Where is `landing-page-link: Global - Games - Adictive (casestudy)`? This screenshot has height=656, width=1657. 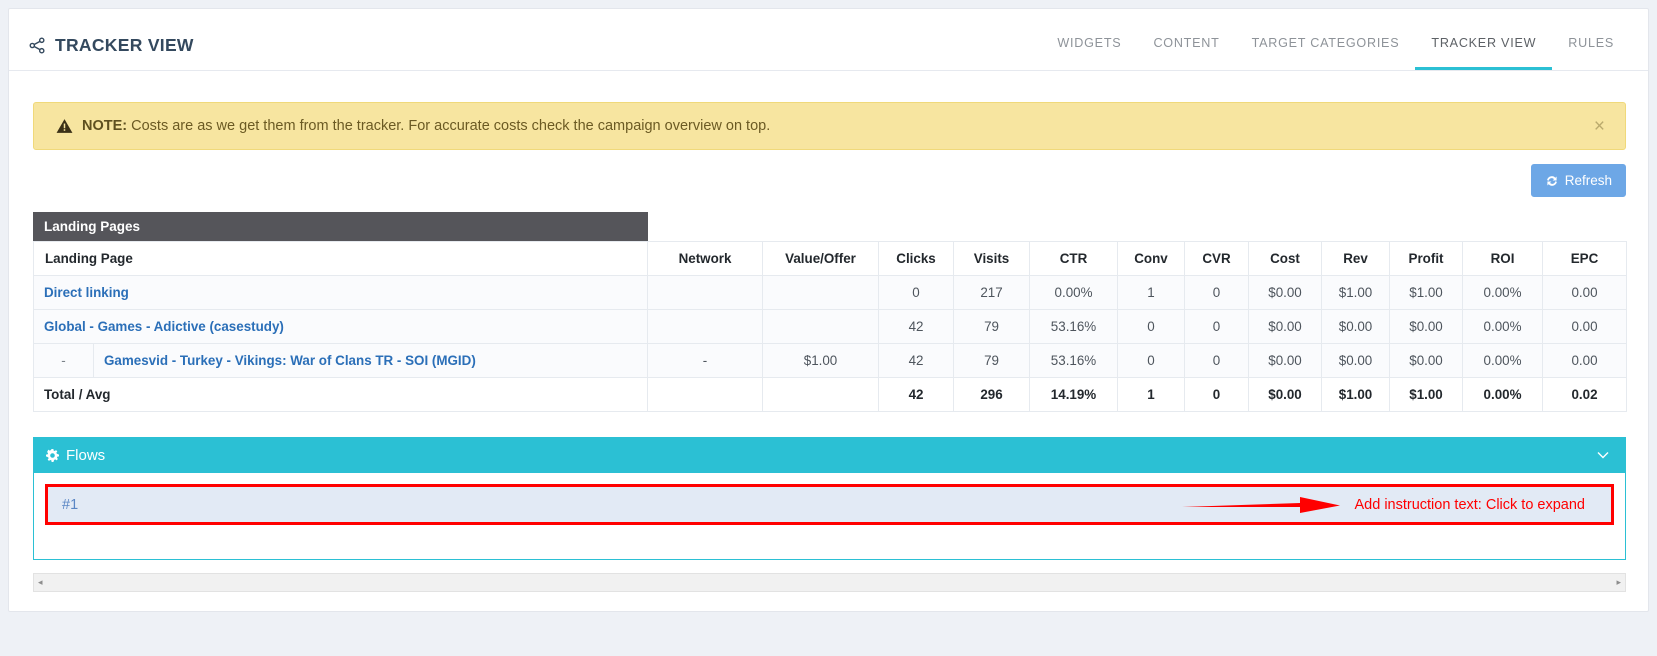
landing-page-link: Global - Games - Adictive (casestudy) is located at coordinates (164, 326).